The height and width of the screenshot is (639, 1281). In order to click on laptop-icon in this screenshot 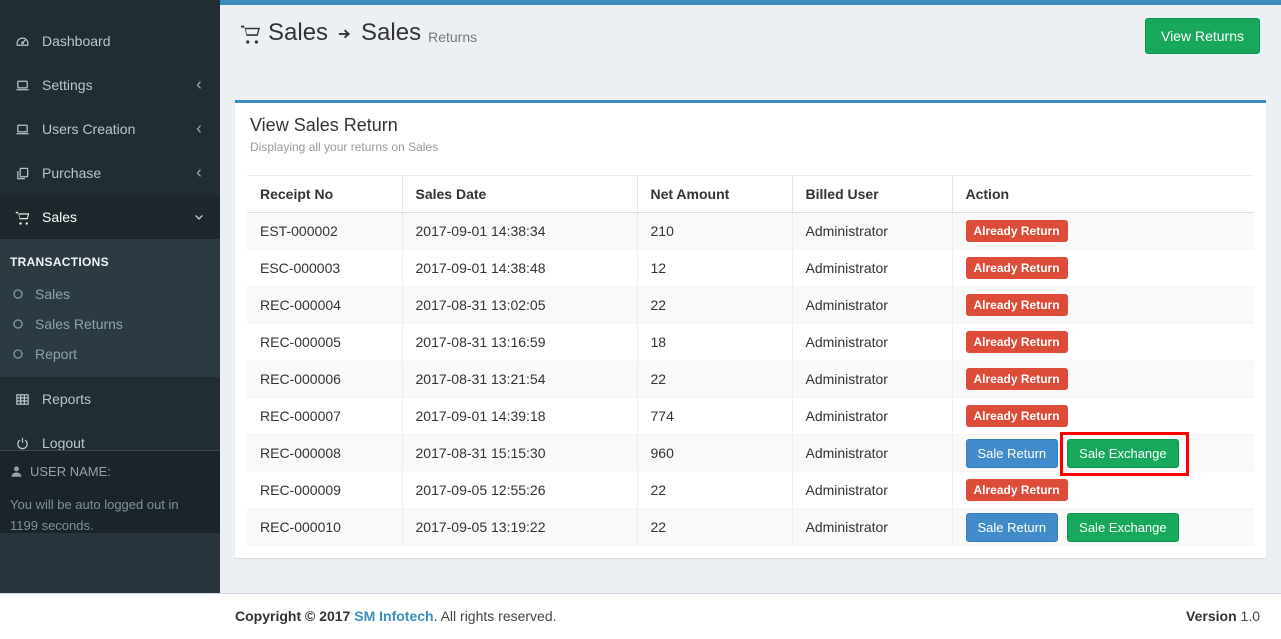, I will do `click(28, 129)`.